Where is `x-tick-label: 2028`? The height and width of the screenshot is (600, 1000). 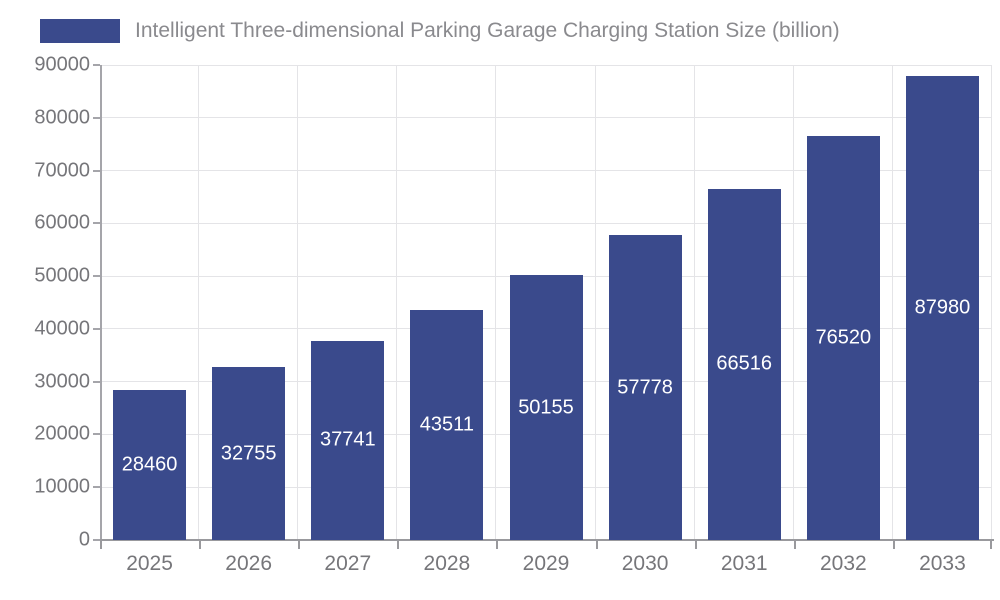 x-tick-label: 2028 is located at coordinates (447, 563).